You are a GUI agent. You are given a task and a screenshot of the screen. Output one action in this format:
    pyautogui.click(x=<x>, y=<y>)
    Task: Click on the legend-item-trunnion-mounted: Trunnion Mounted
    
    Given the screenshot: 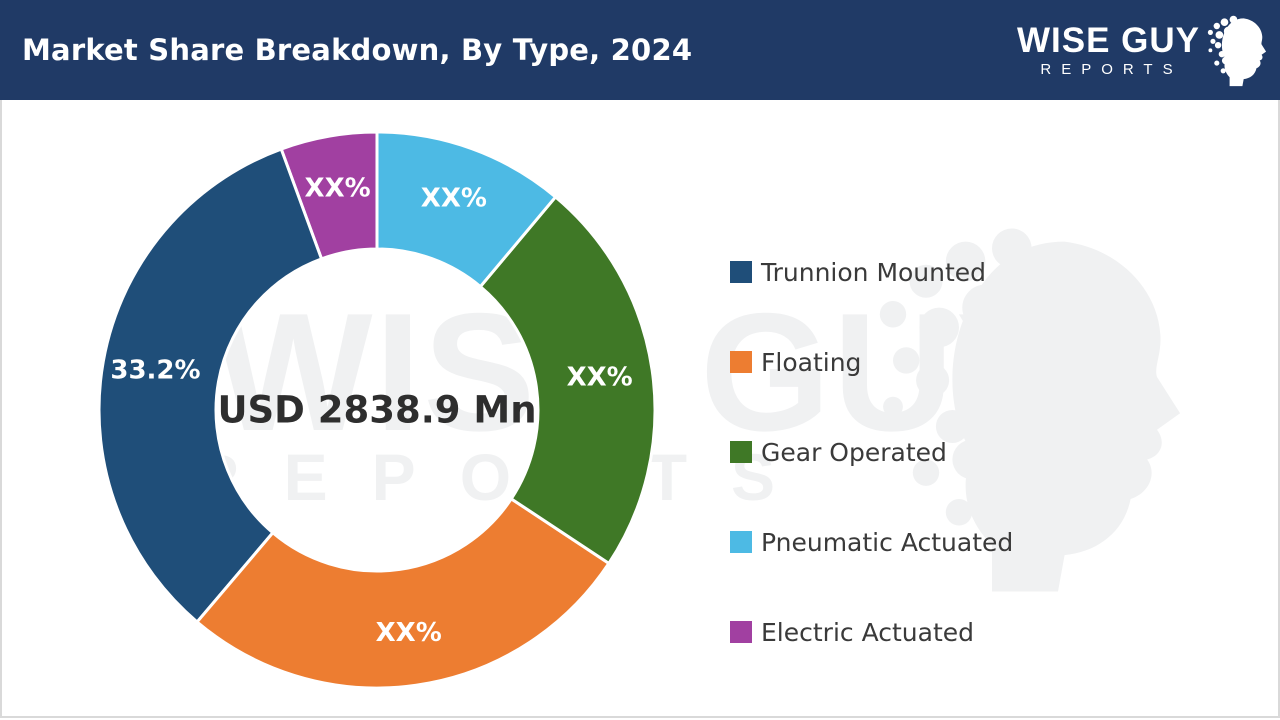 What is the action you would take?
    pyautogui.click(x=871, y=272)
    